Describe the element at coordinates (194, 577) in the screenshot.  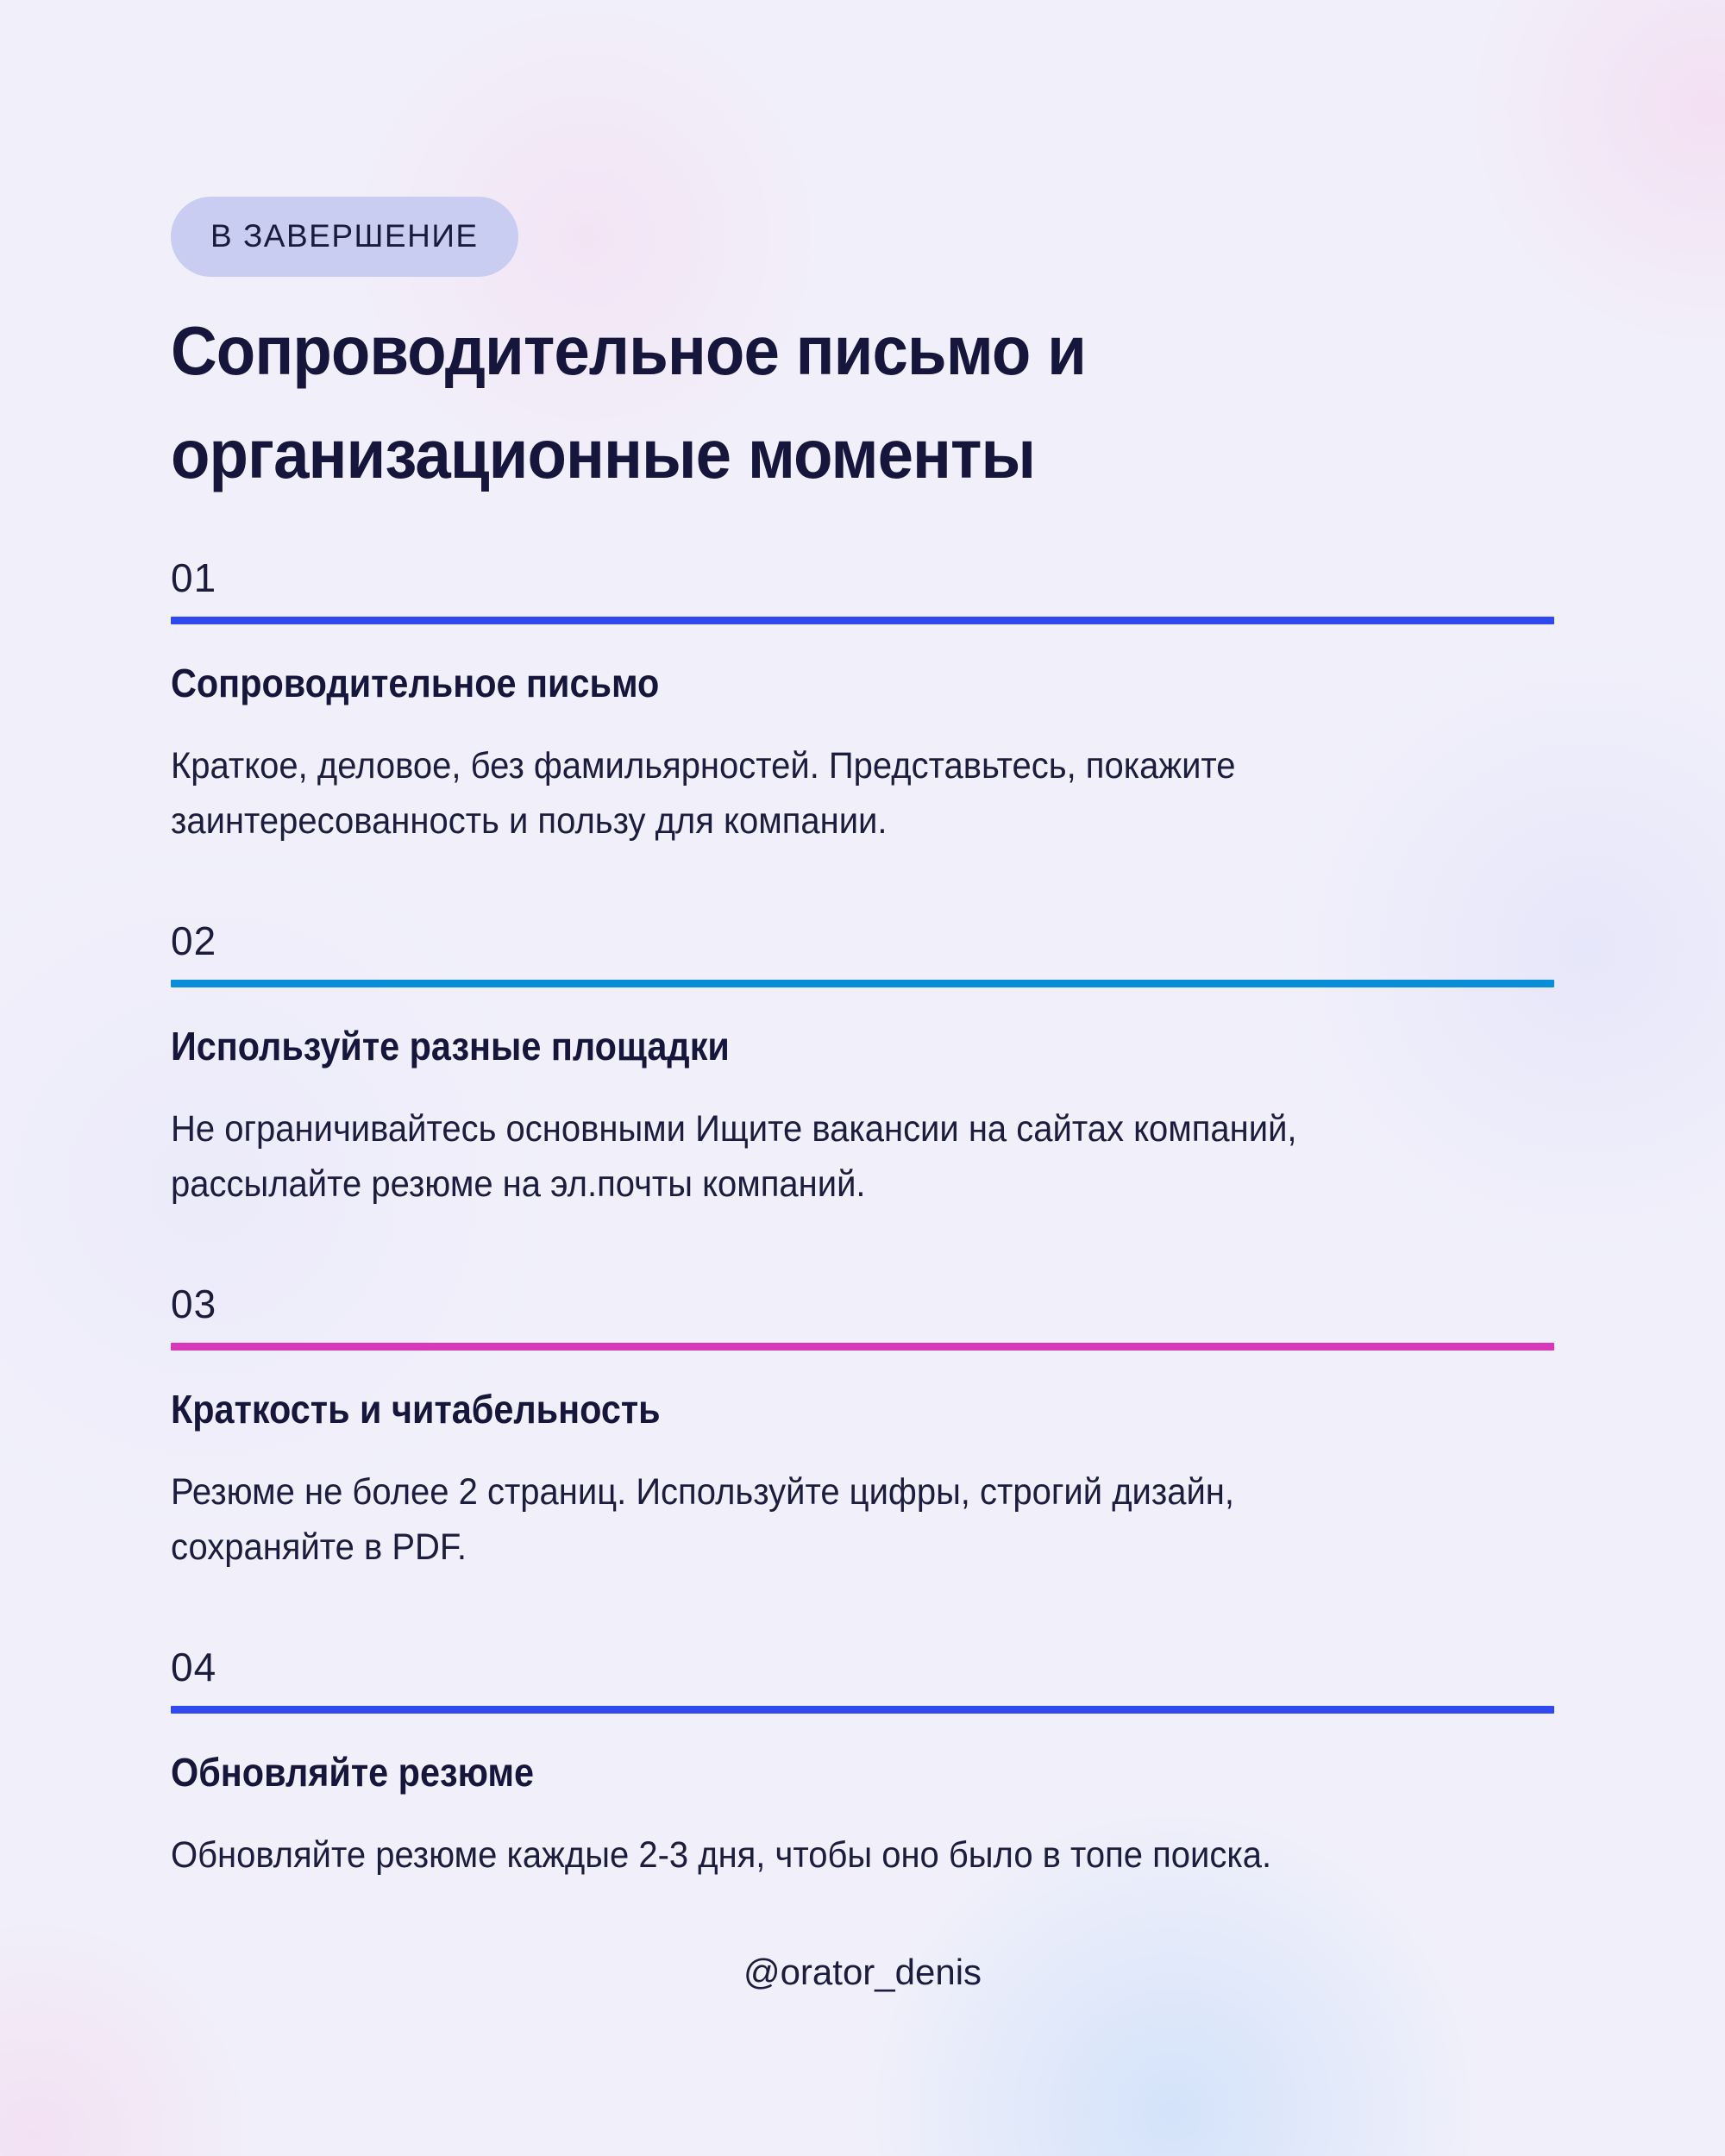
I see `tip-number: 01` at that location.